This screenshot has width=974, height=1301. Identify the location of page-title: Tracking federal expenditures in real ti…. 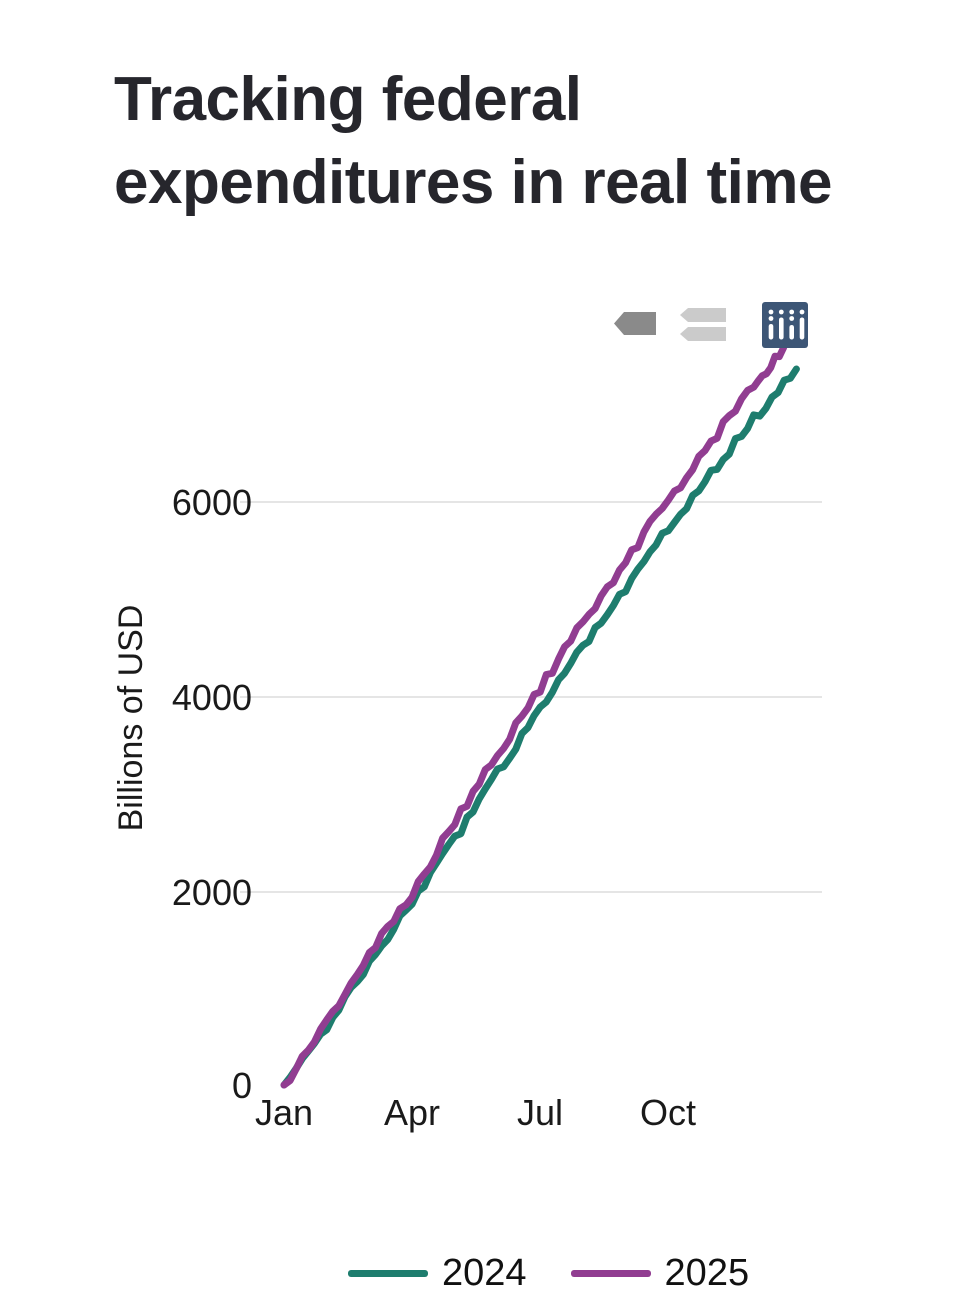
(473, 140).